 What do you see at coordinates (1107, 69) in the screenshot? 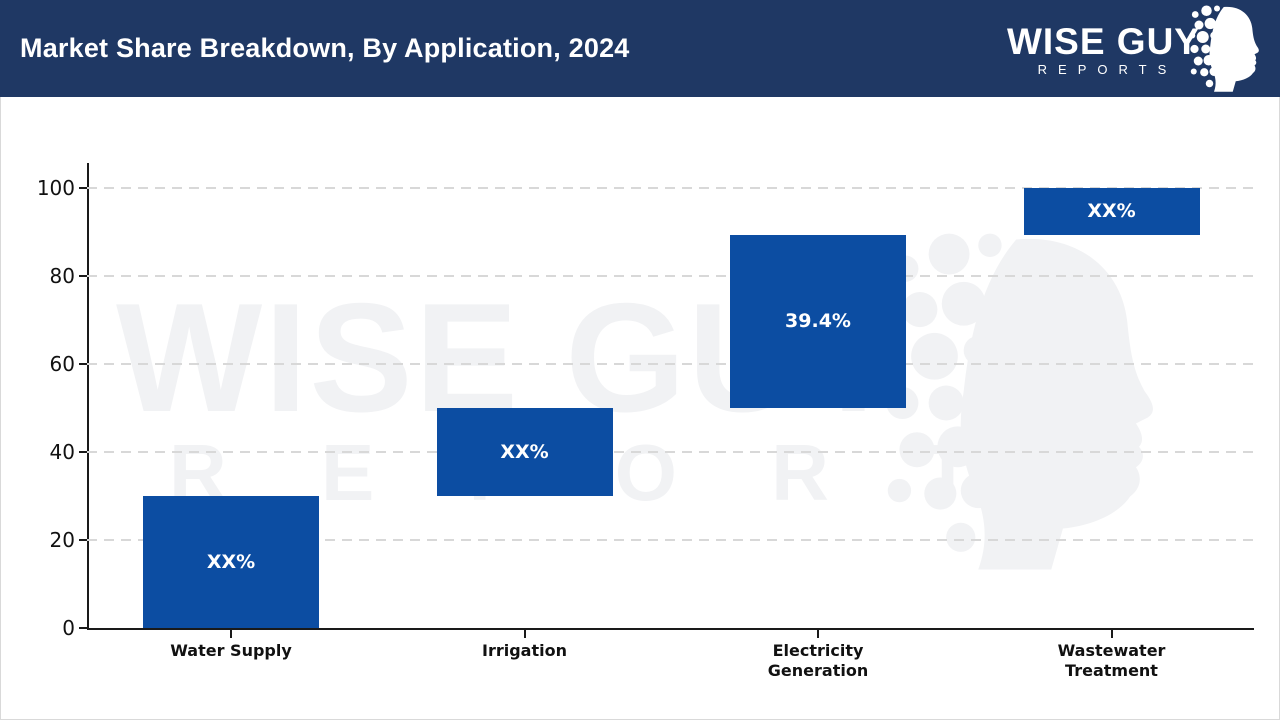
I see `brand-subname: REPORTS` at bounding box center [1107, 69].